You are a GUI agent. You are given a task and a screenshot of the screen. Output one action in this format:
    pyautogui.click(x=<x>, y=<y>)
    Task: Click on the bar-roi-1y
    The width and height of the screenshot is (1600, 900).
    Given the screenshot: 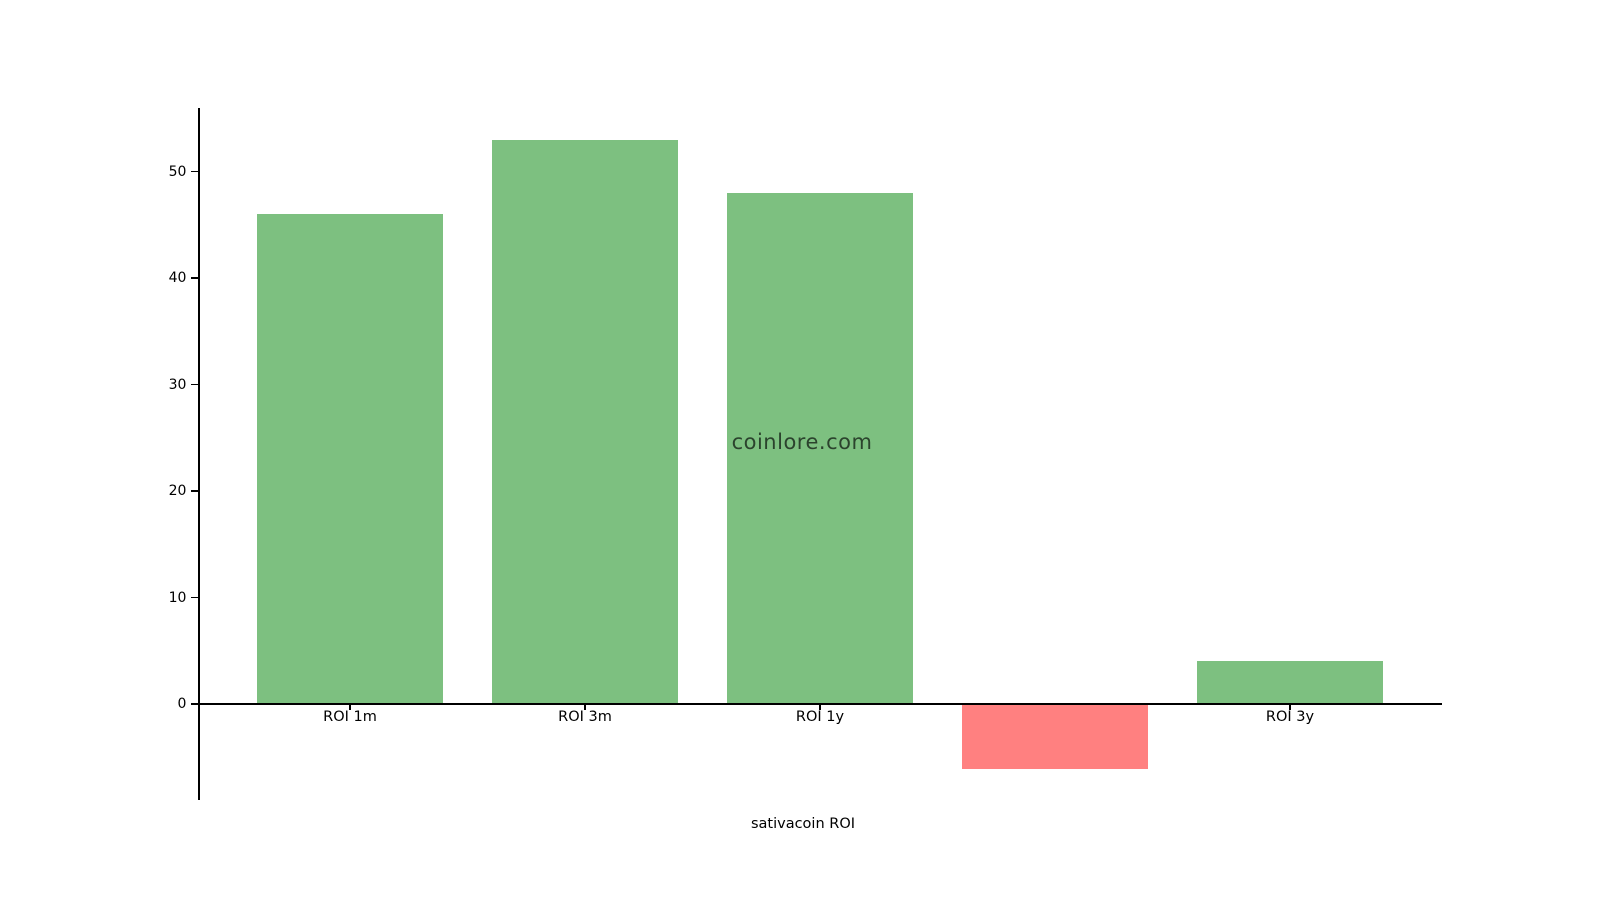 What is the action you would take?
    pyautogui.click(x=820, y=448)
    